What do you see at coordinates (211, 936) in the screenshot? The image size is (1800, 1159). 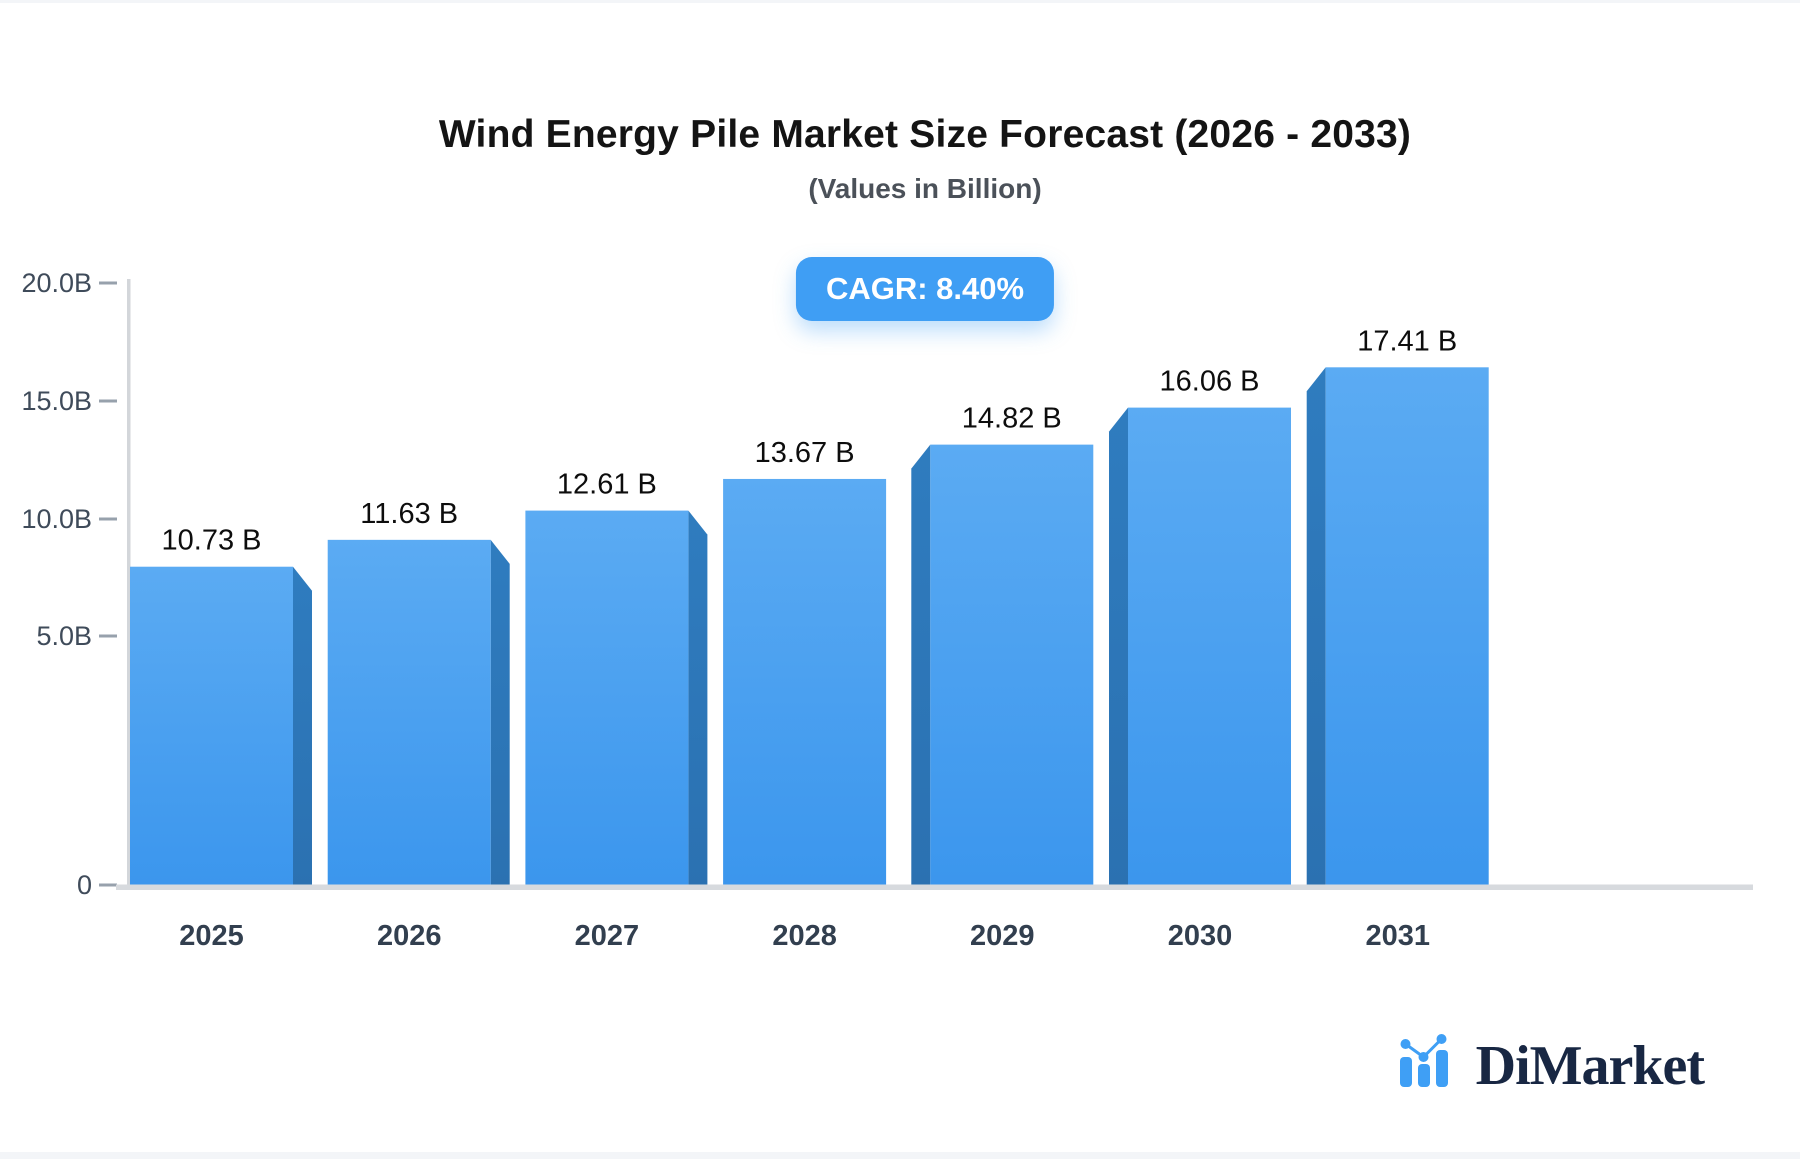 I see `x-axis-label: 2025` at bounding box center [211, 936].